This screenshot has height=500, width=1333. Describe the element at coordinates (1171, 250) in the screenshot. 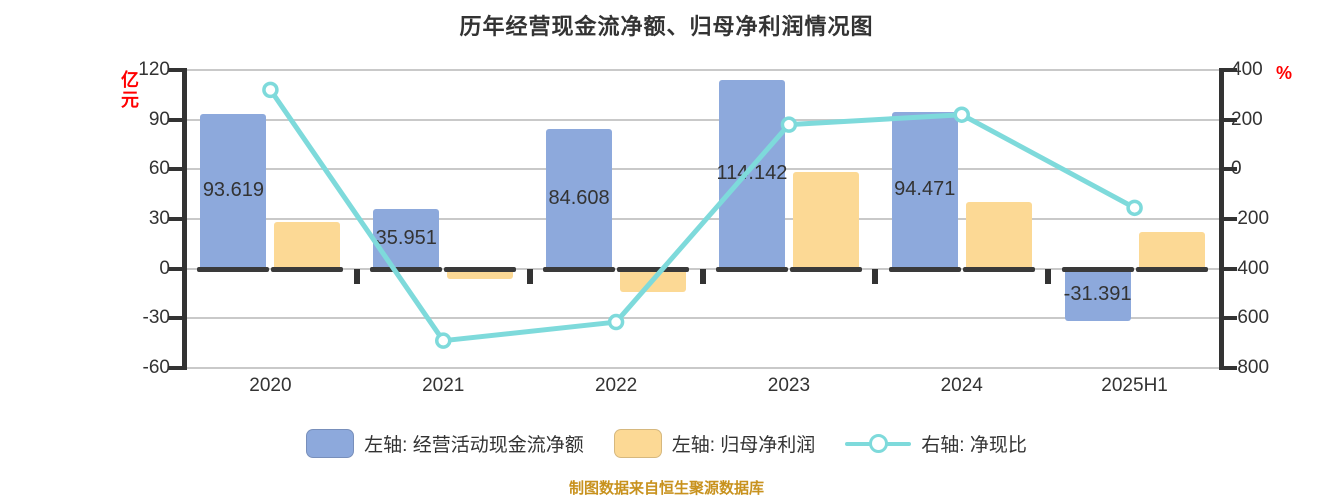

I see `bar-netprofit-2025H1` at that location.